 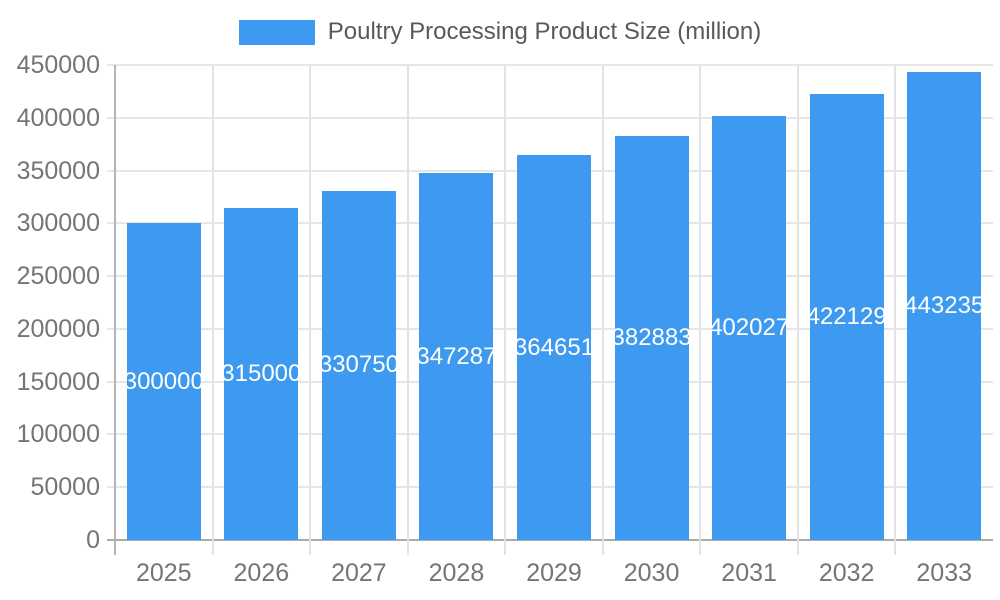 I want to click on x-axis-label: 2033, so click(x=944, y=573).